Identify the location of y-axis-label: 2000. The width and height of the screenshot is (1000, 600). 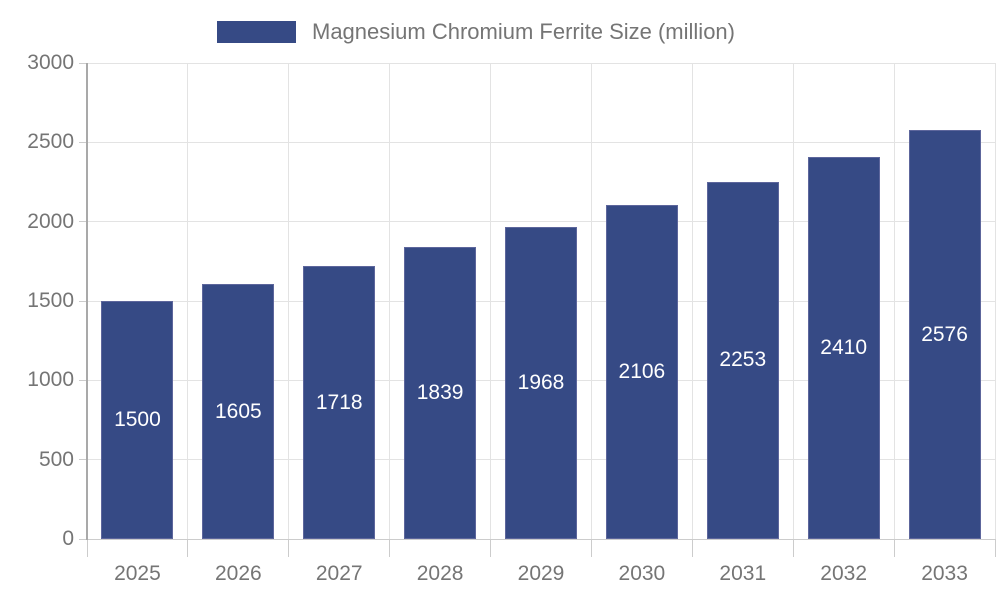
(50, 221).